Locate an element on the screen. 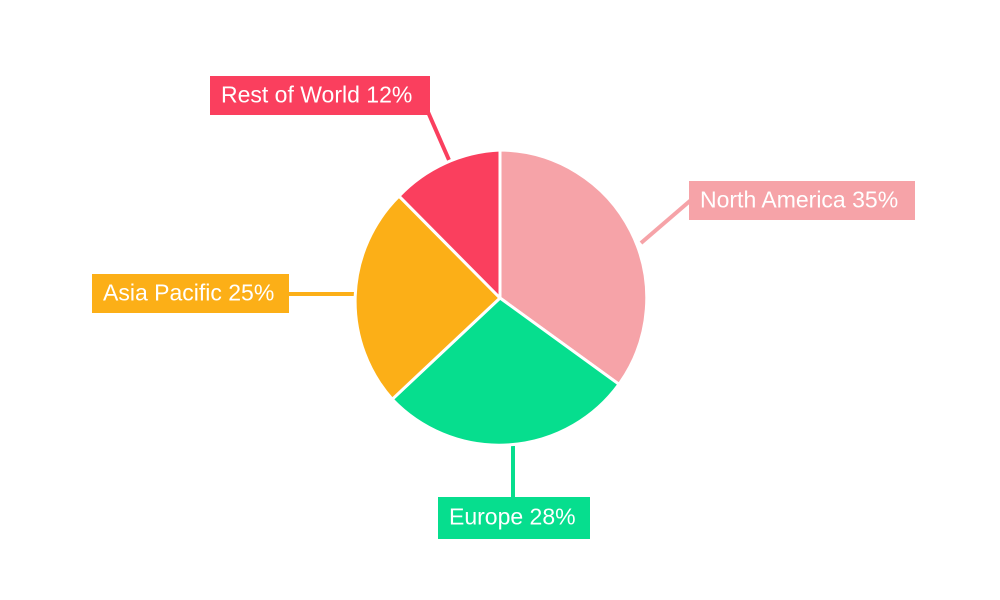 The width and height of the screenshot is (1000, 600). slice-label-asia-pacific: Asia Pacific 25% is located at coordinates (190, 293).